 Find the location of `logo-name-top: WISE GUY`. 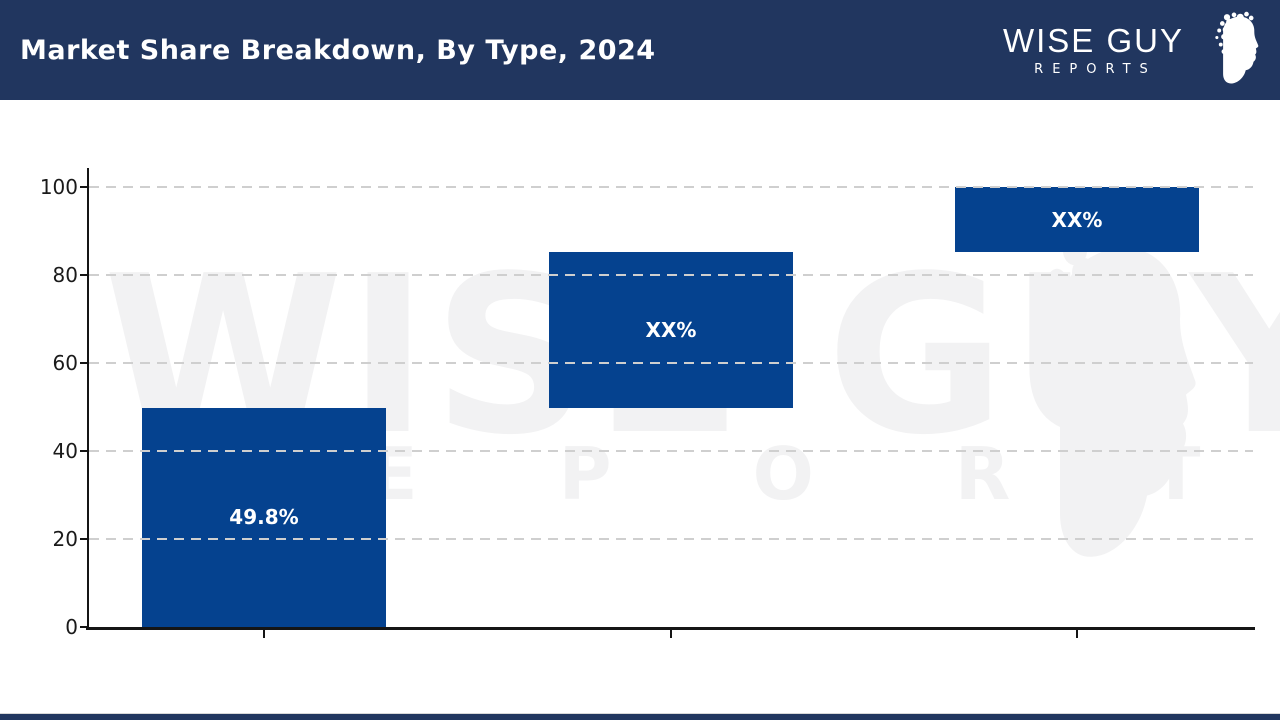

logo-name-top: WISE GUY is located at coordinates (1093, 40).